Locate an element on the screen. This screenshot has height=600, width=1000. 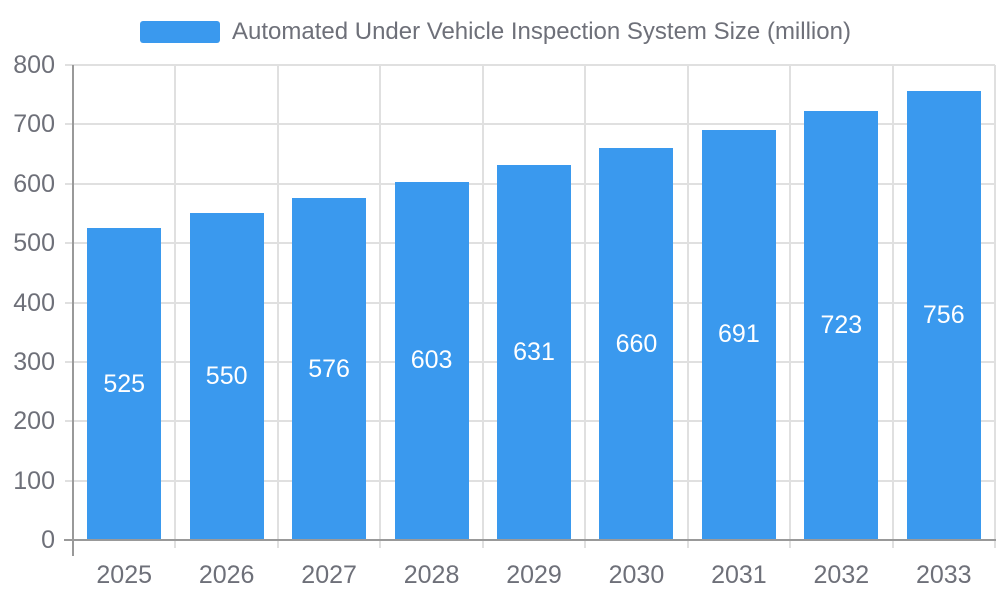
y-axis-tick-label: 800 is located at coordinates (34, 65).